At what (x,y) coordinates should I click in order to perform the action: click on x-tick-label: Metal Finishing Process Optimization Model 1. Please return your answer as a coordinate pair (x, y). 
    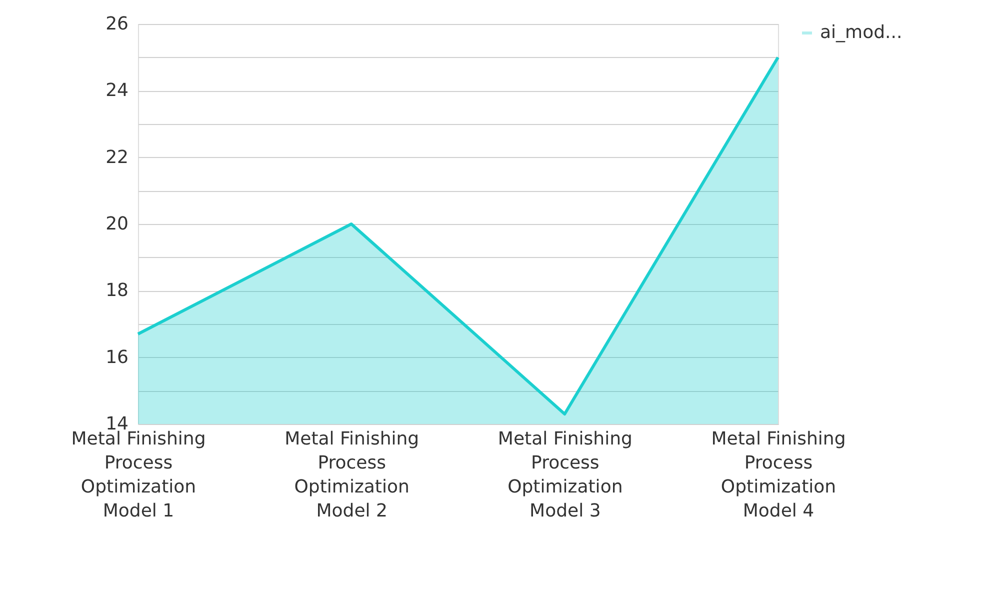
    Looking at the image, I should click on (138, 475).